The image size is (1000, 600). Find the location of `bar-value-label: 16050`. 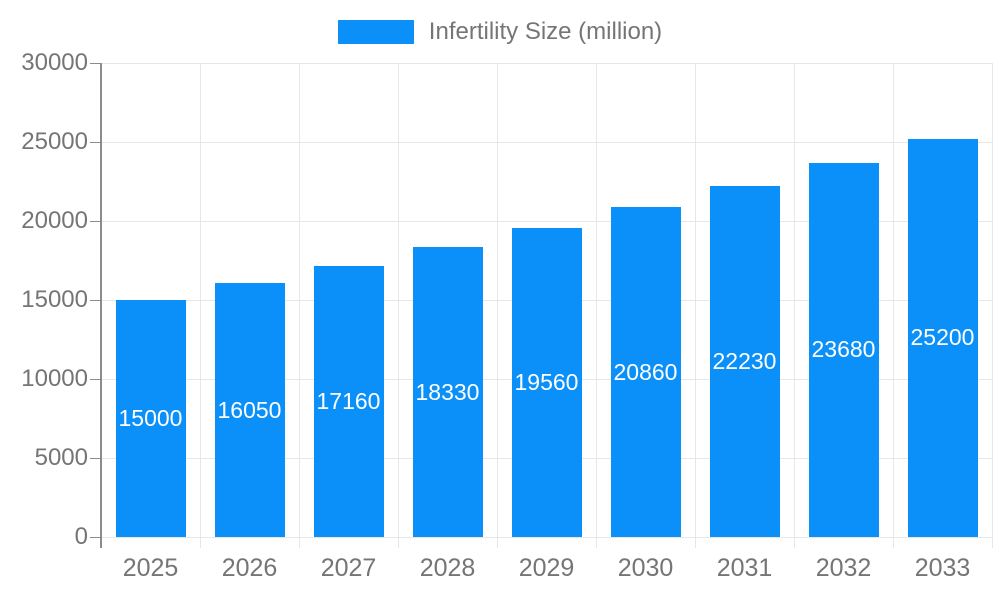

bar-value-label: 16050 is located at coordinates (249, 409).